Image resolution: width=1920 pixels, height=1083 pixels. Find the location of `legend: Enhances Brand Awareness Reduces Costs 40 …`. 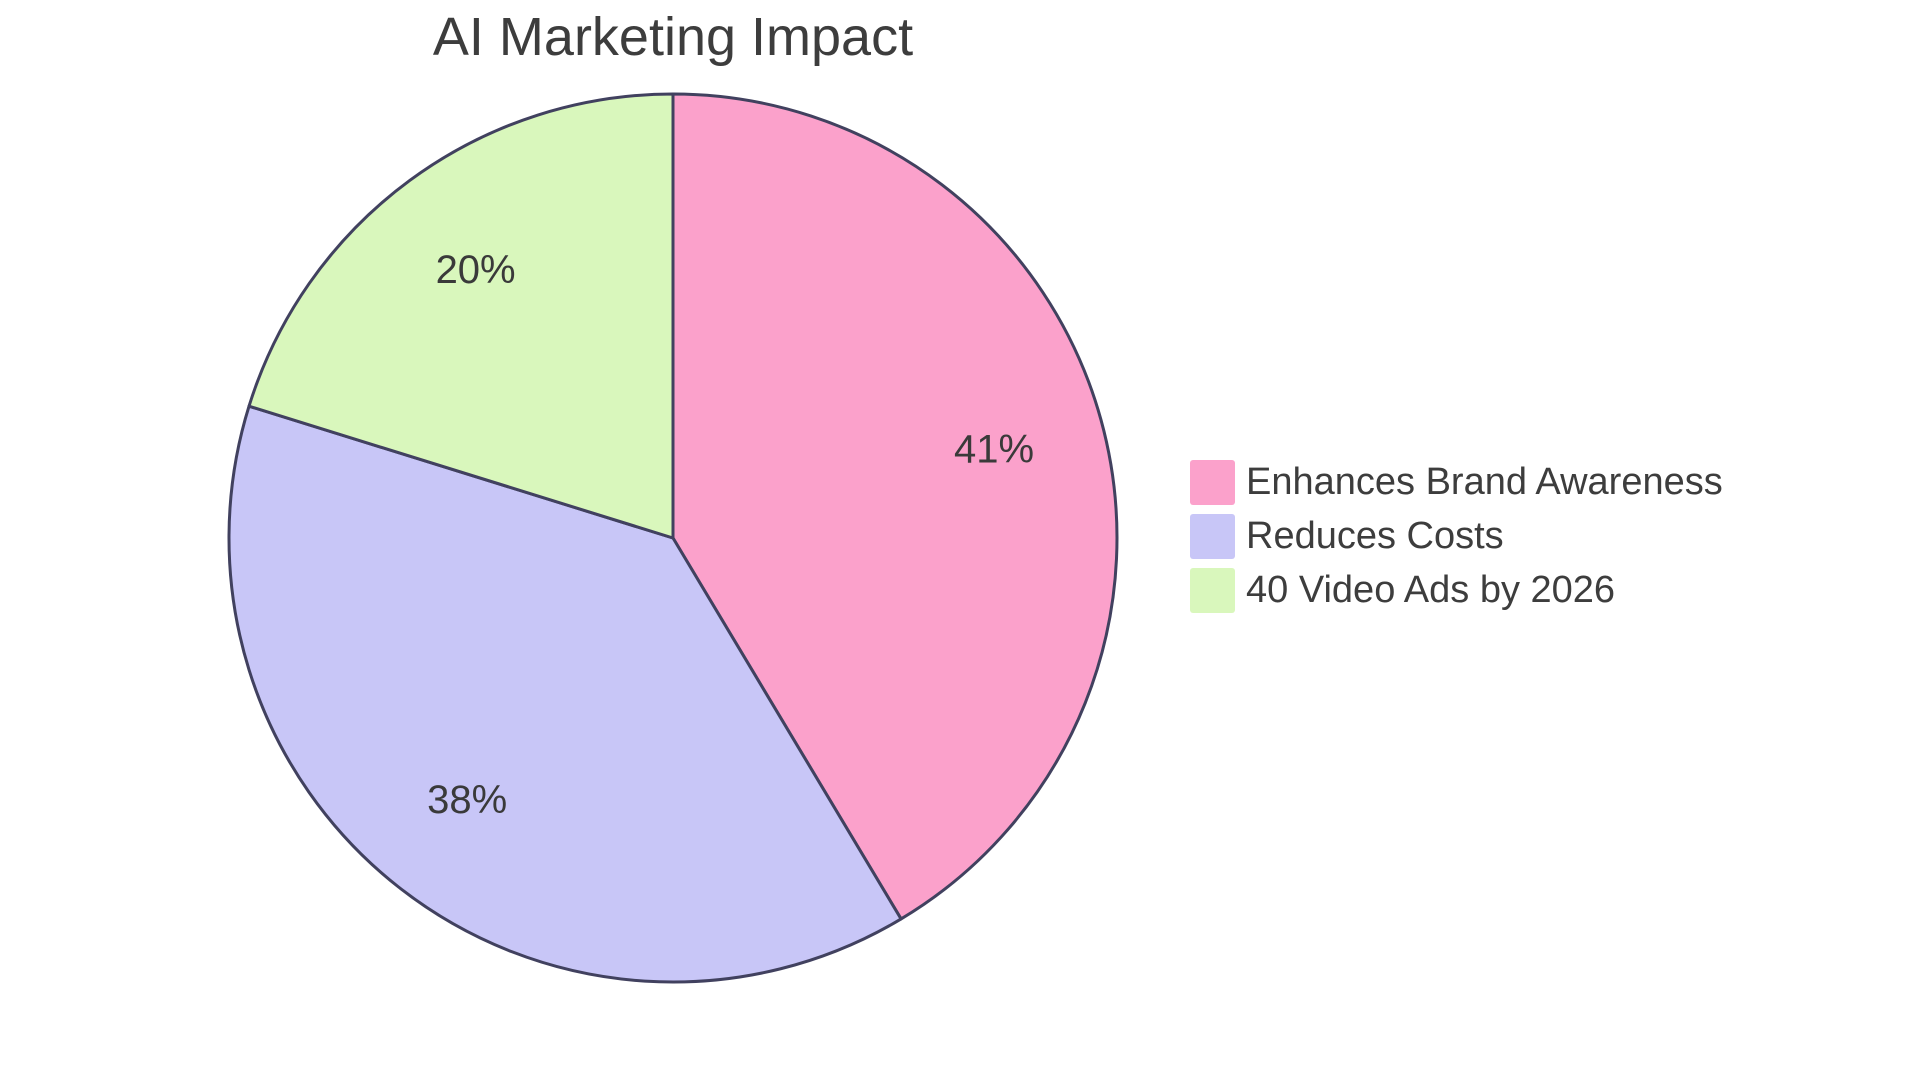

legend: Enhances Brand Awareness Reduces Costs 40 … is located at coordinates (1456, 536).